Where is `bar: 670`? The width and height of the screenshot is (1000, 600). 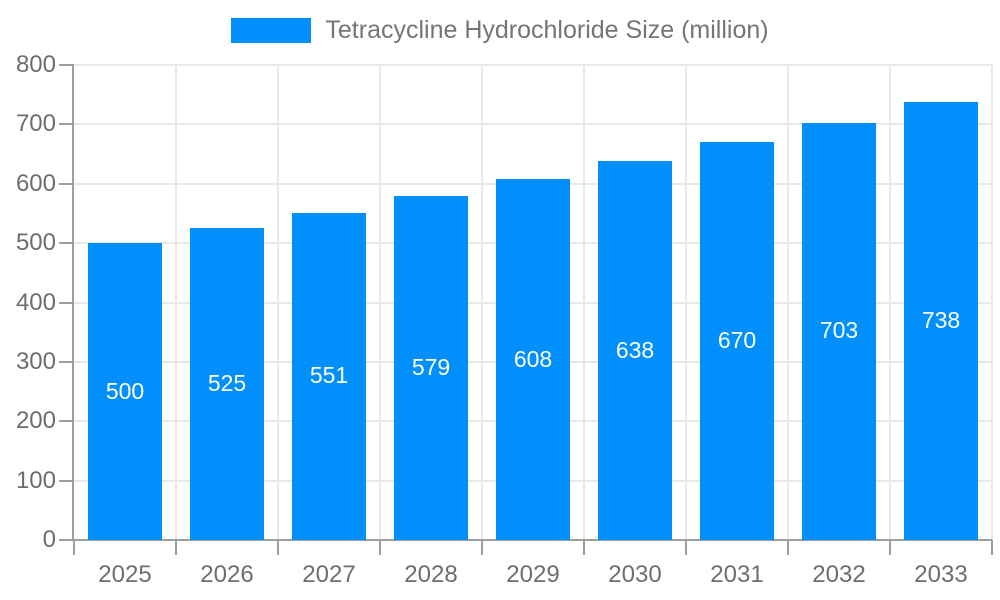
bar: 670 is located at coordinates (737, 341).